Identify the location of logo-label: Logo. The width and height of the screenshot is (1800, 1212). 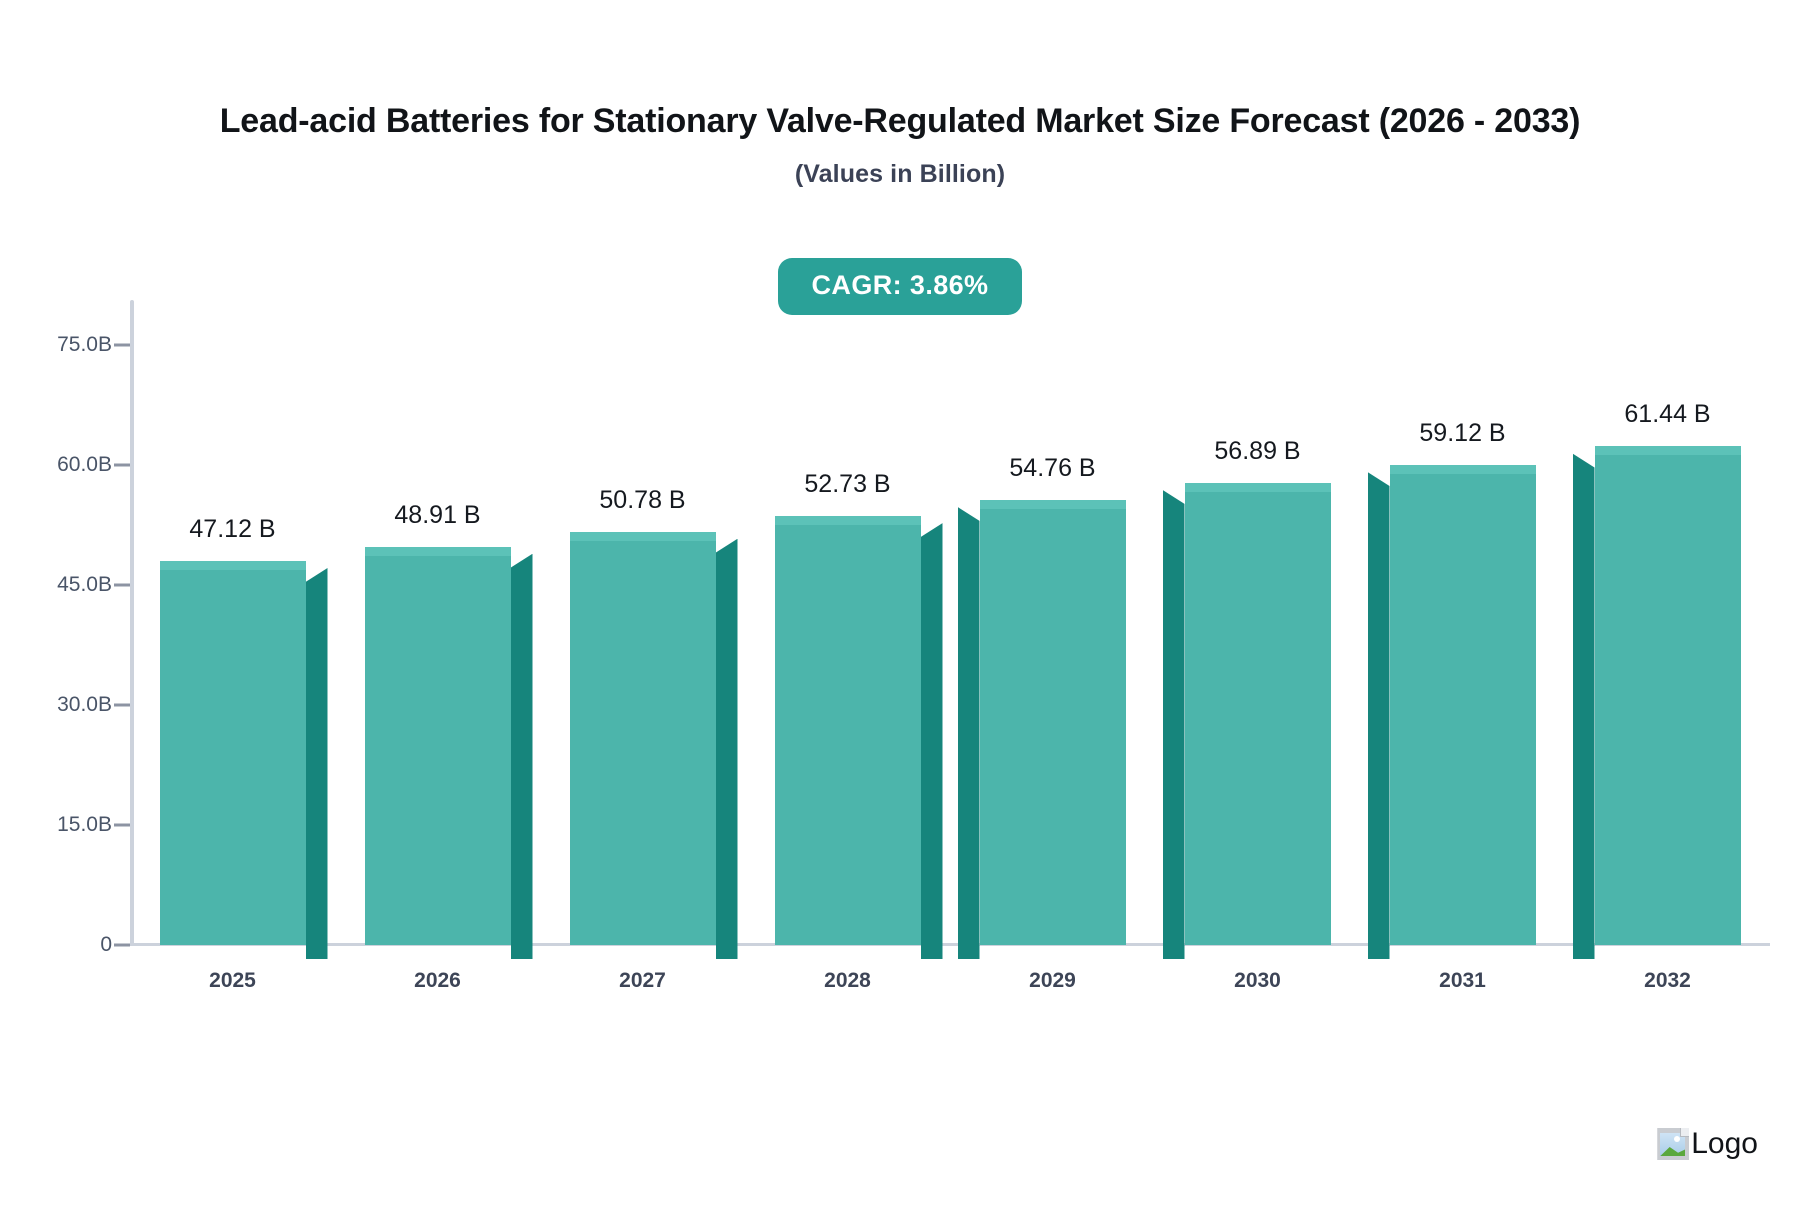
(1724, 1143).